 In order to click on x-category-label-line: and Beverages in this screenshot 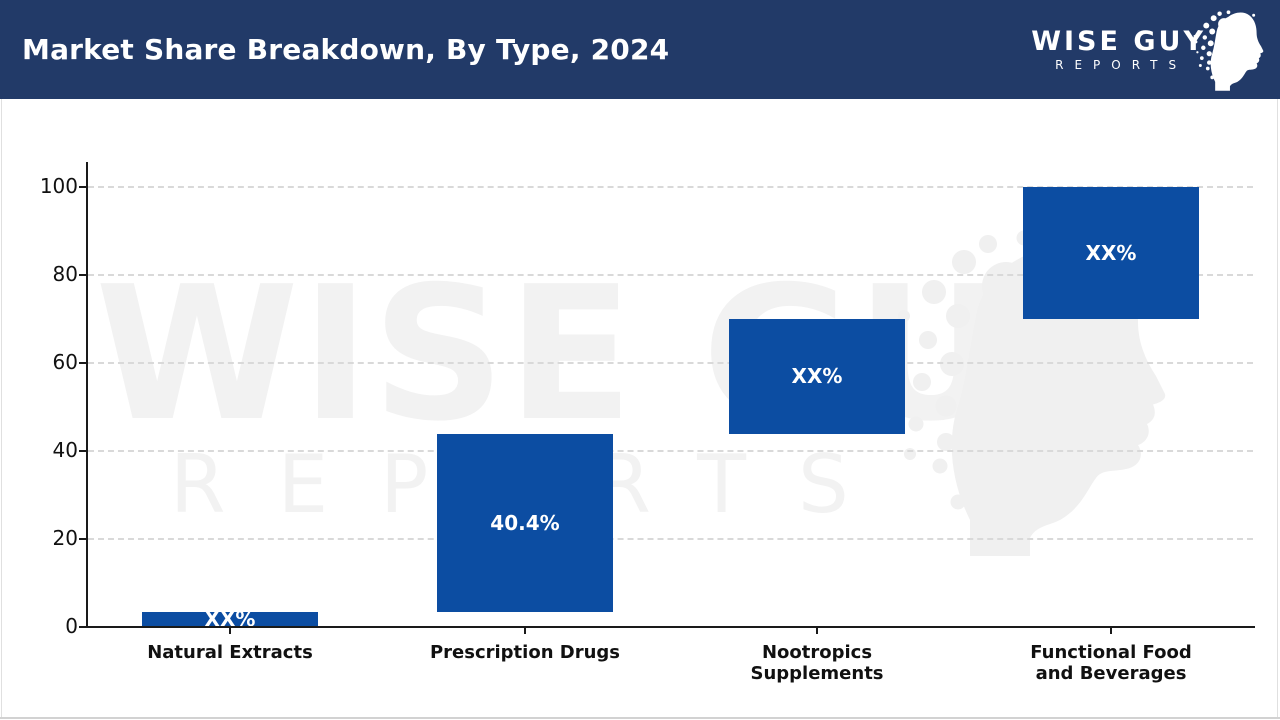, I will do `click(1111, 673)`.